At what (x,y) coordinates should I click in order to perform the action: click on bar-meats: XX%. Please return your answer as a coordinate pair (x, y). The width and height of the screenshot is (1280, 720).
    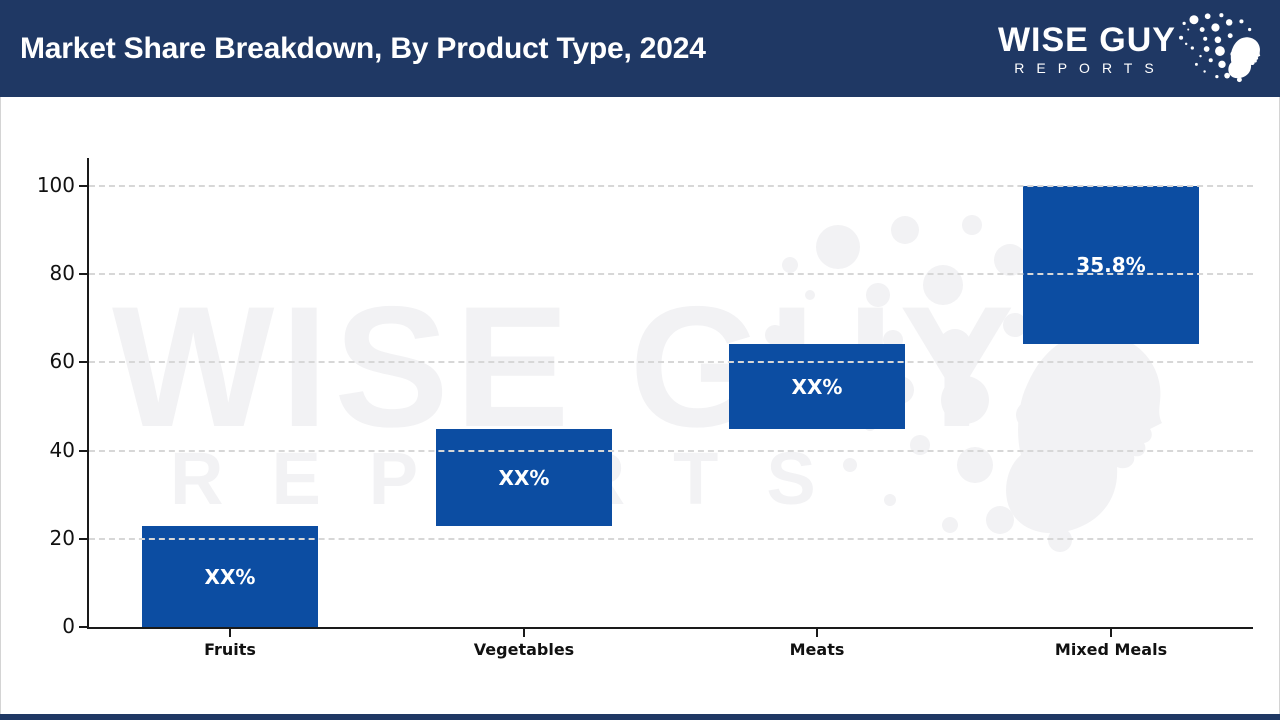
    Looking at the image, I should click on (817, 386).